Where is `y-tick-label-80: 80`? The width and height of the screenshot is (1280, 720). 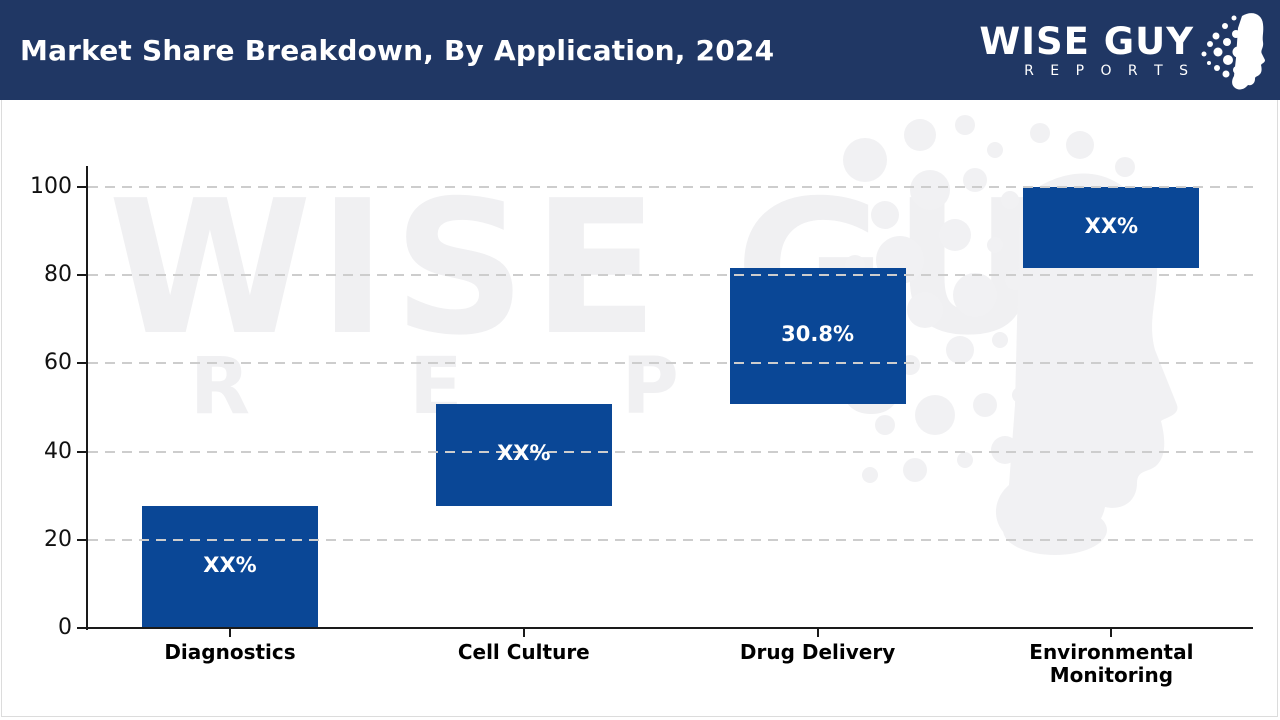 y-tick-label-80: 80 is located at coordinates (58, 275).